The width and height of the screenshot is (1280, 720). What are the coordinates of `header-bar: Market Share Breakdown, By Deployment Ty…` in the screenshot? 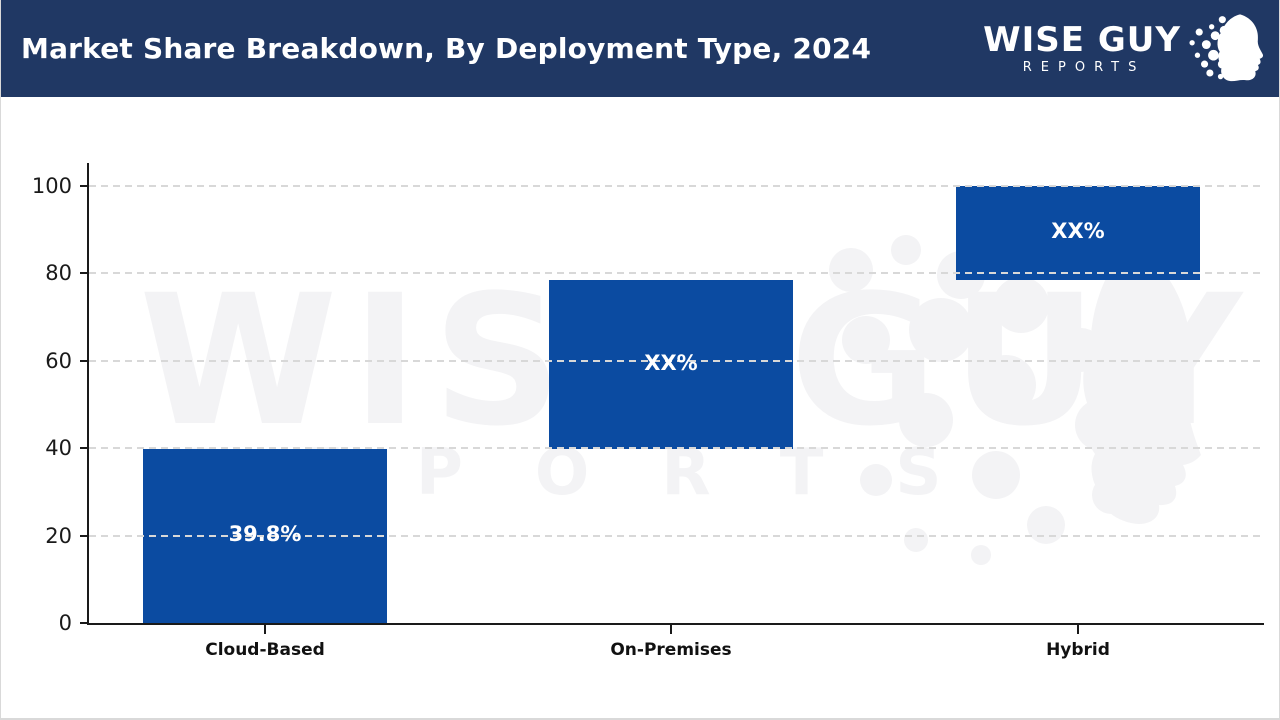 It's located at (640, 48).